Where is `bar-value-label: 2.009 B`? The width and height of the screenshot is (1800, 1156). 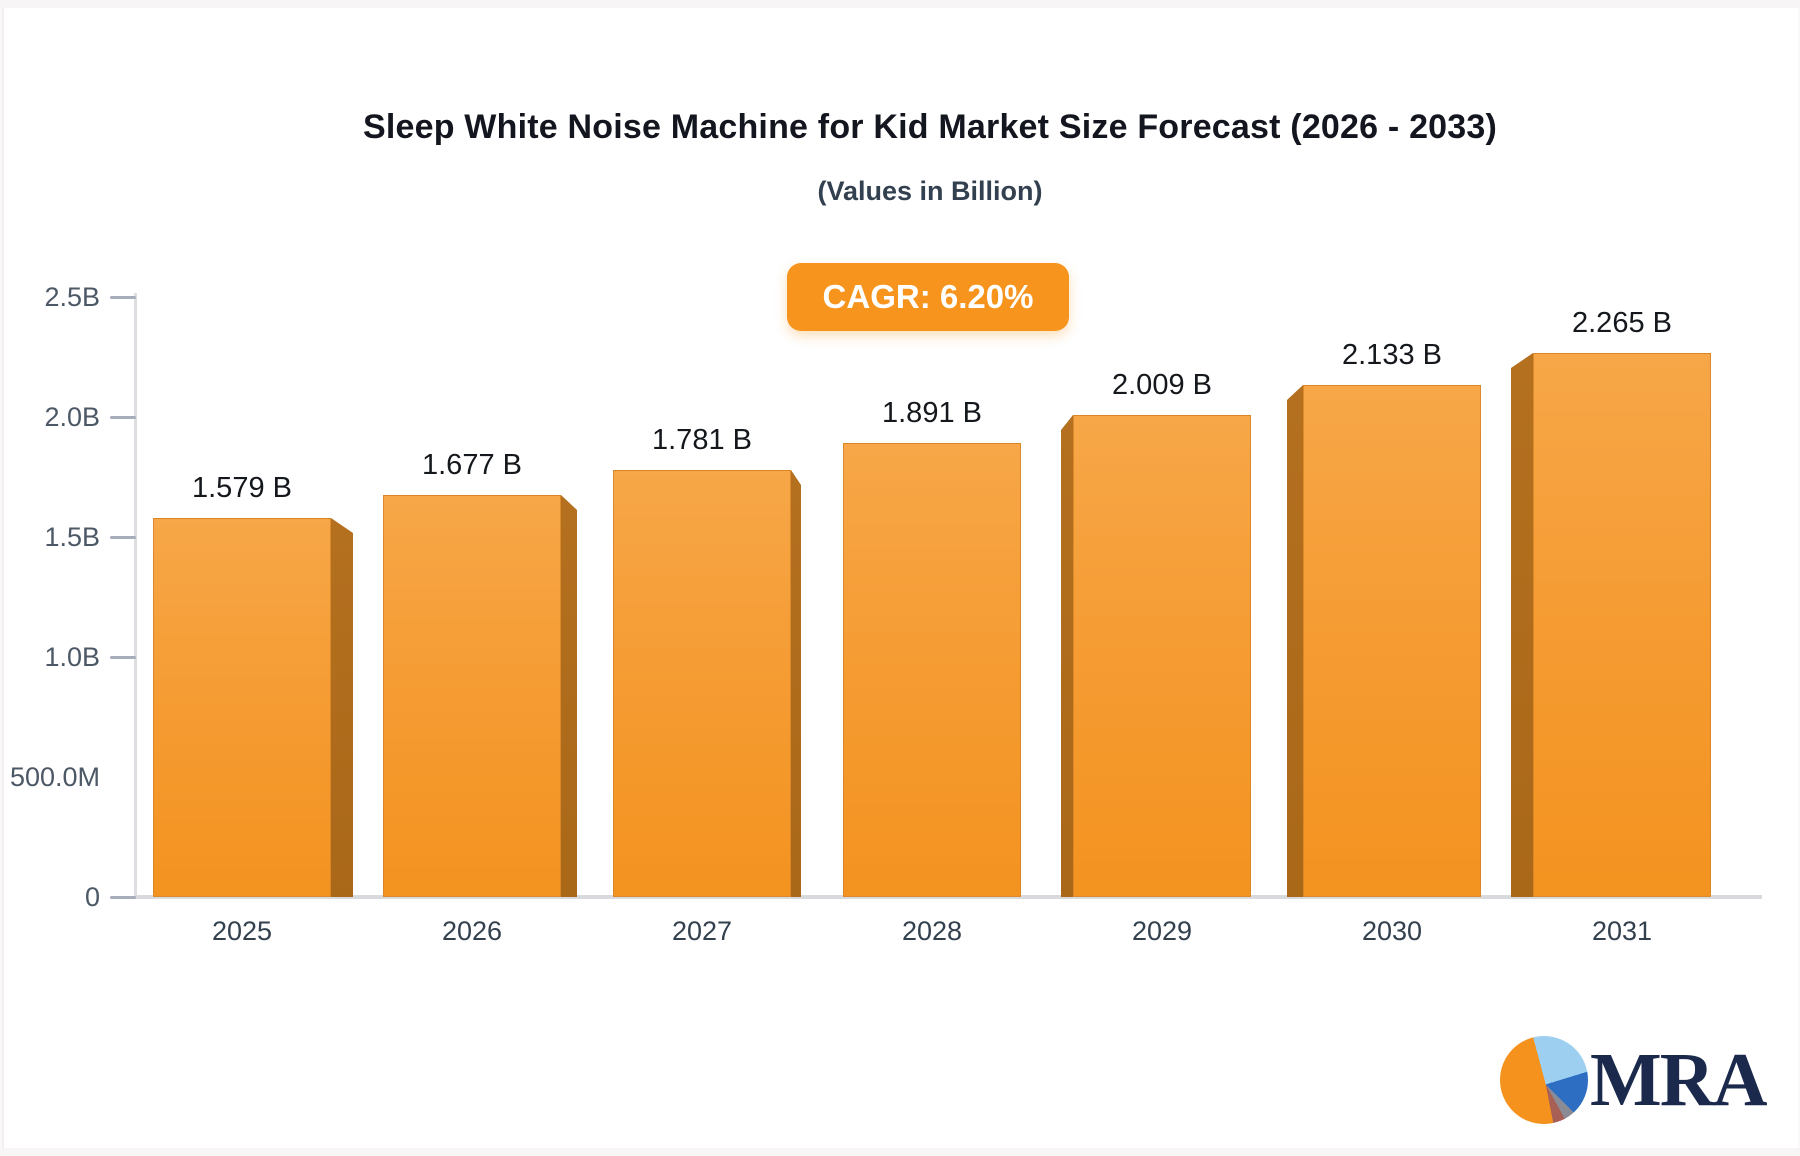 bar-value-label: 2.009 B is located at coordinates (1162, 385).